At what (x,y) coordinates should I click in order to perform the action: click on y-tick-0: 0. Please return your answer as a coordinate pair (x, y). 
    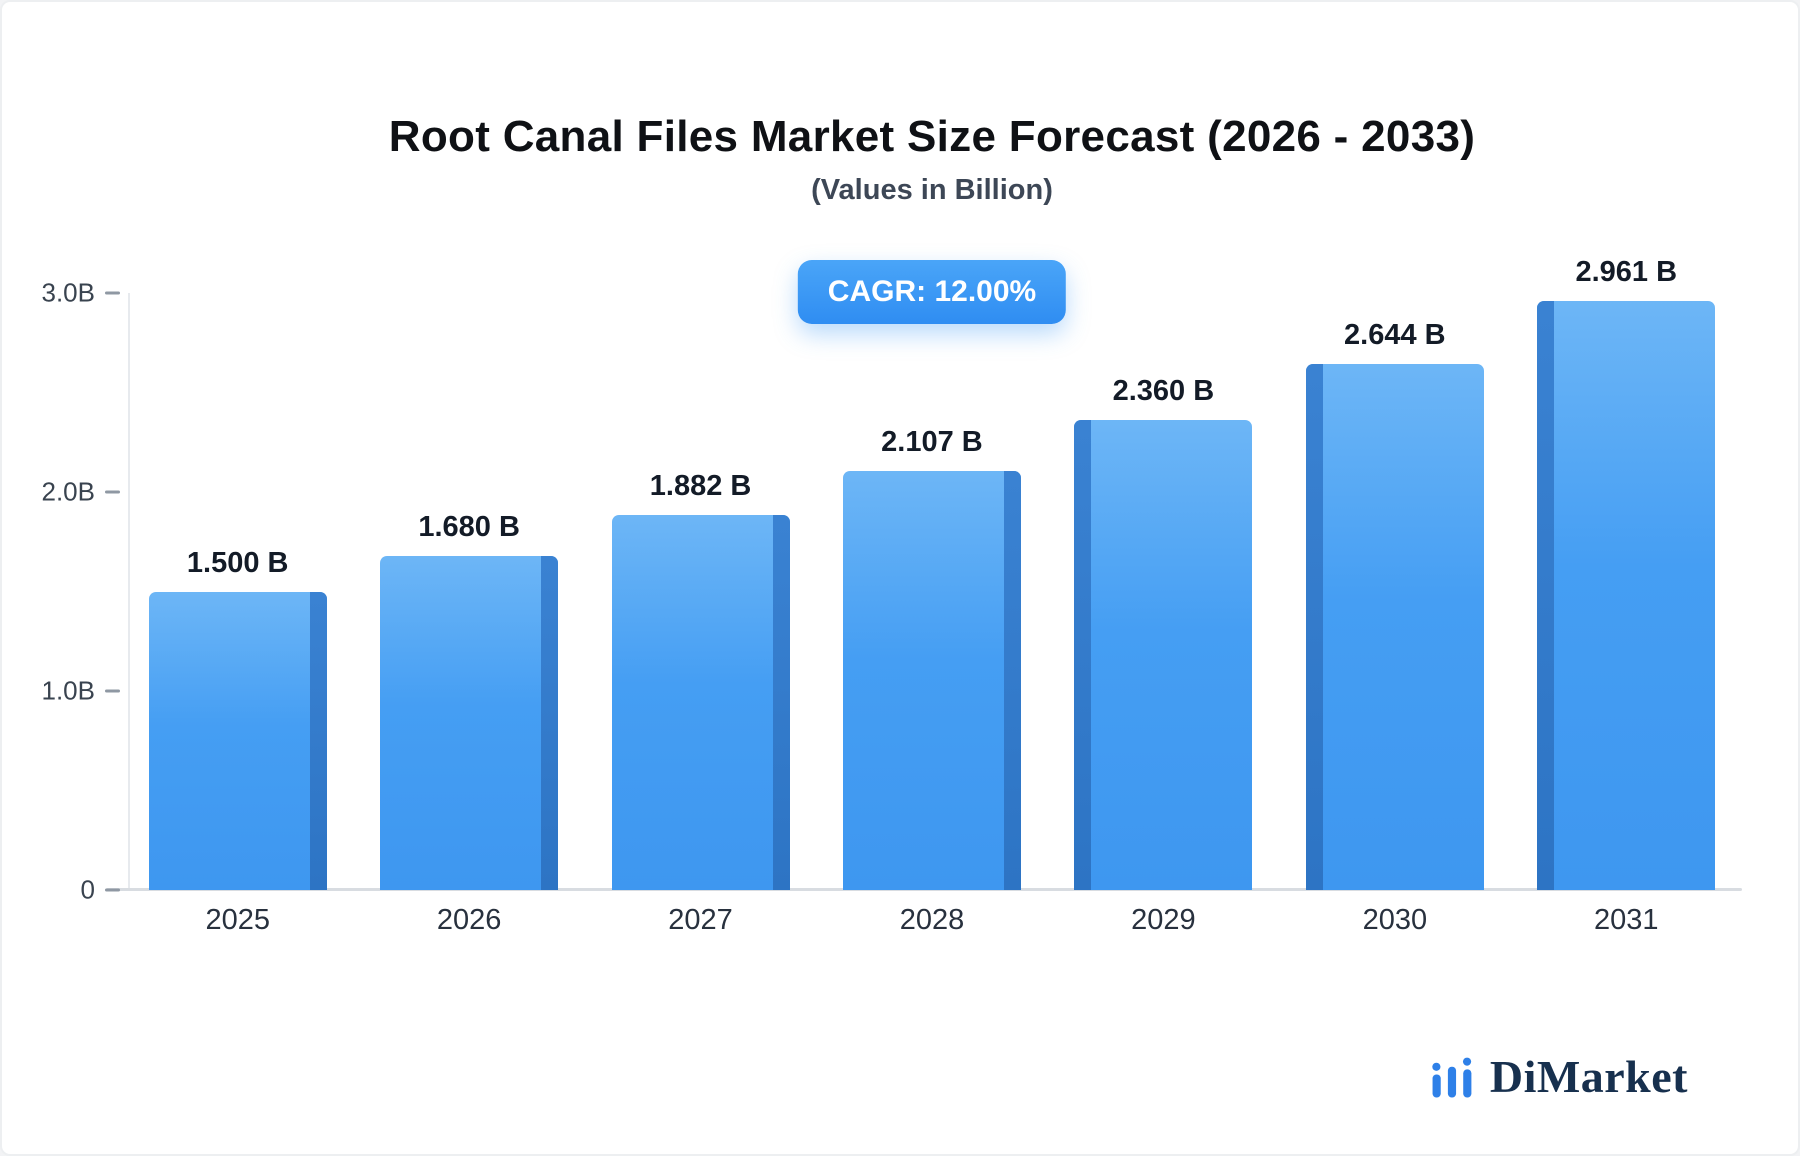
    Looking at the image, I should click on (100, 890).